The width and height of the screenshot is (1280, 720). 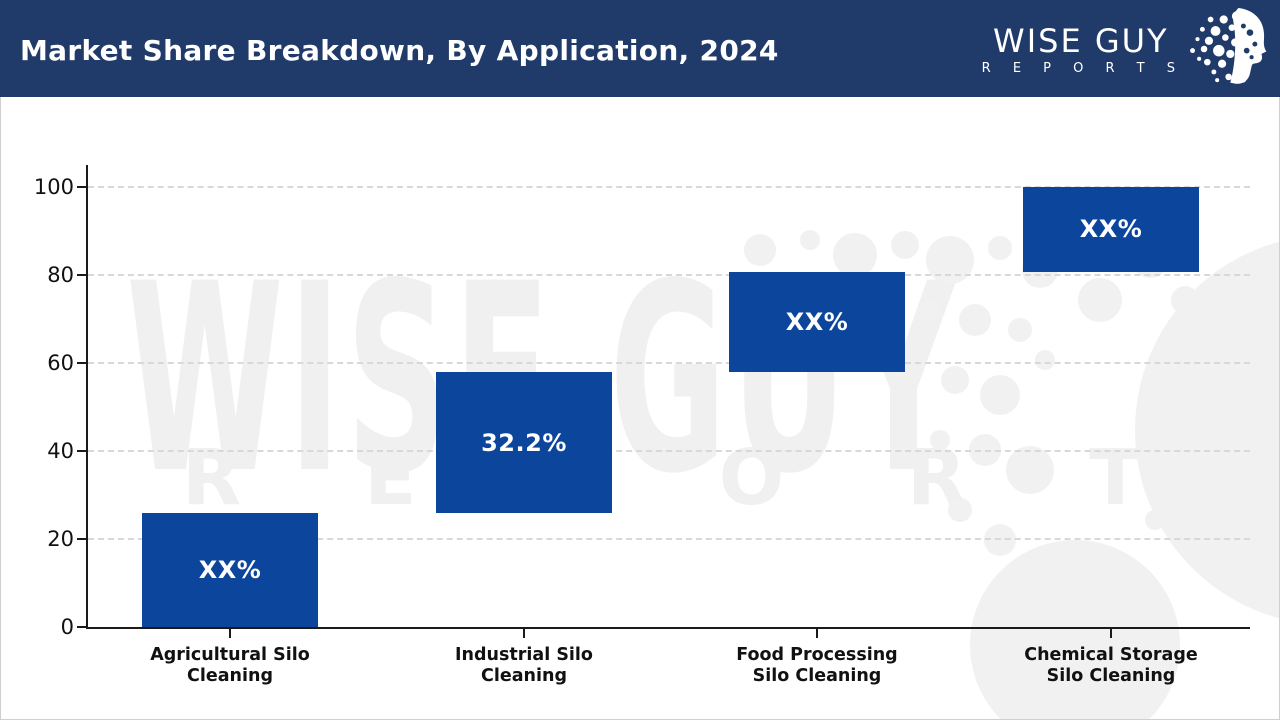 What do you see at coordinates (524, 665) in the screenshot?
I see `x-tick-label: Industrial Silo Cleaning` at bounding box center [524, 665].